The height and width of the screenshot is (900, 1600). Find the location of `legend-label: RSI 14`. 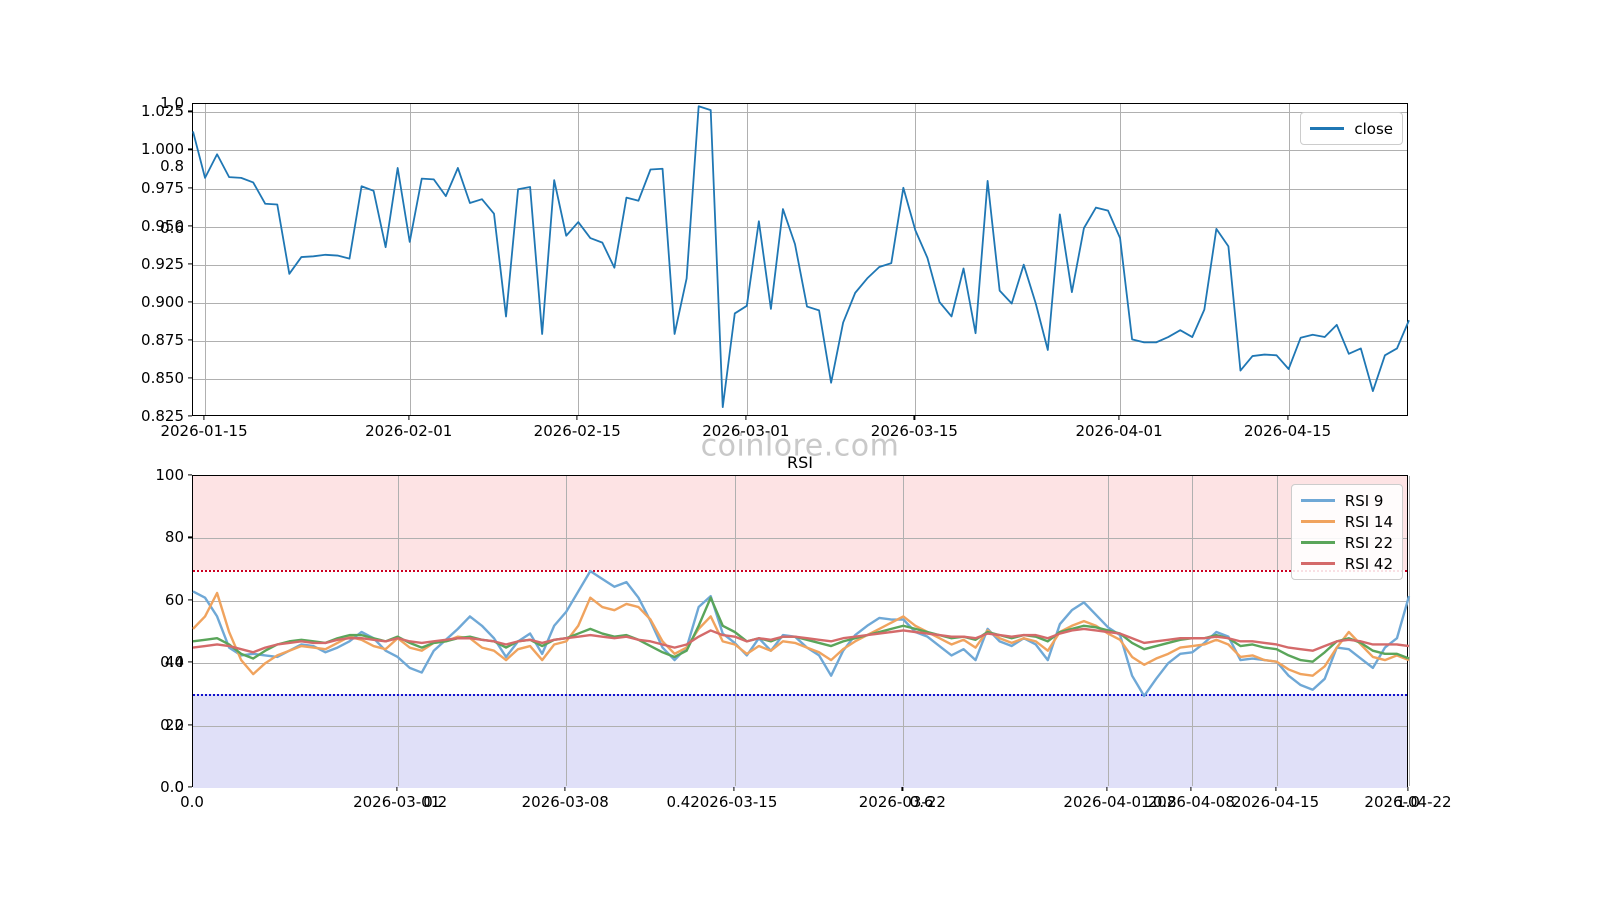

legend-label: RSI 14 is located at coordinates (1368, 521).